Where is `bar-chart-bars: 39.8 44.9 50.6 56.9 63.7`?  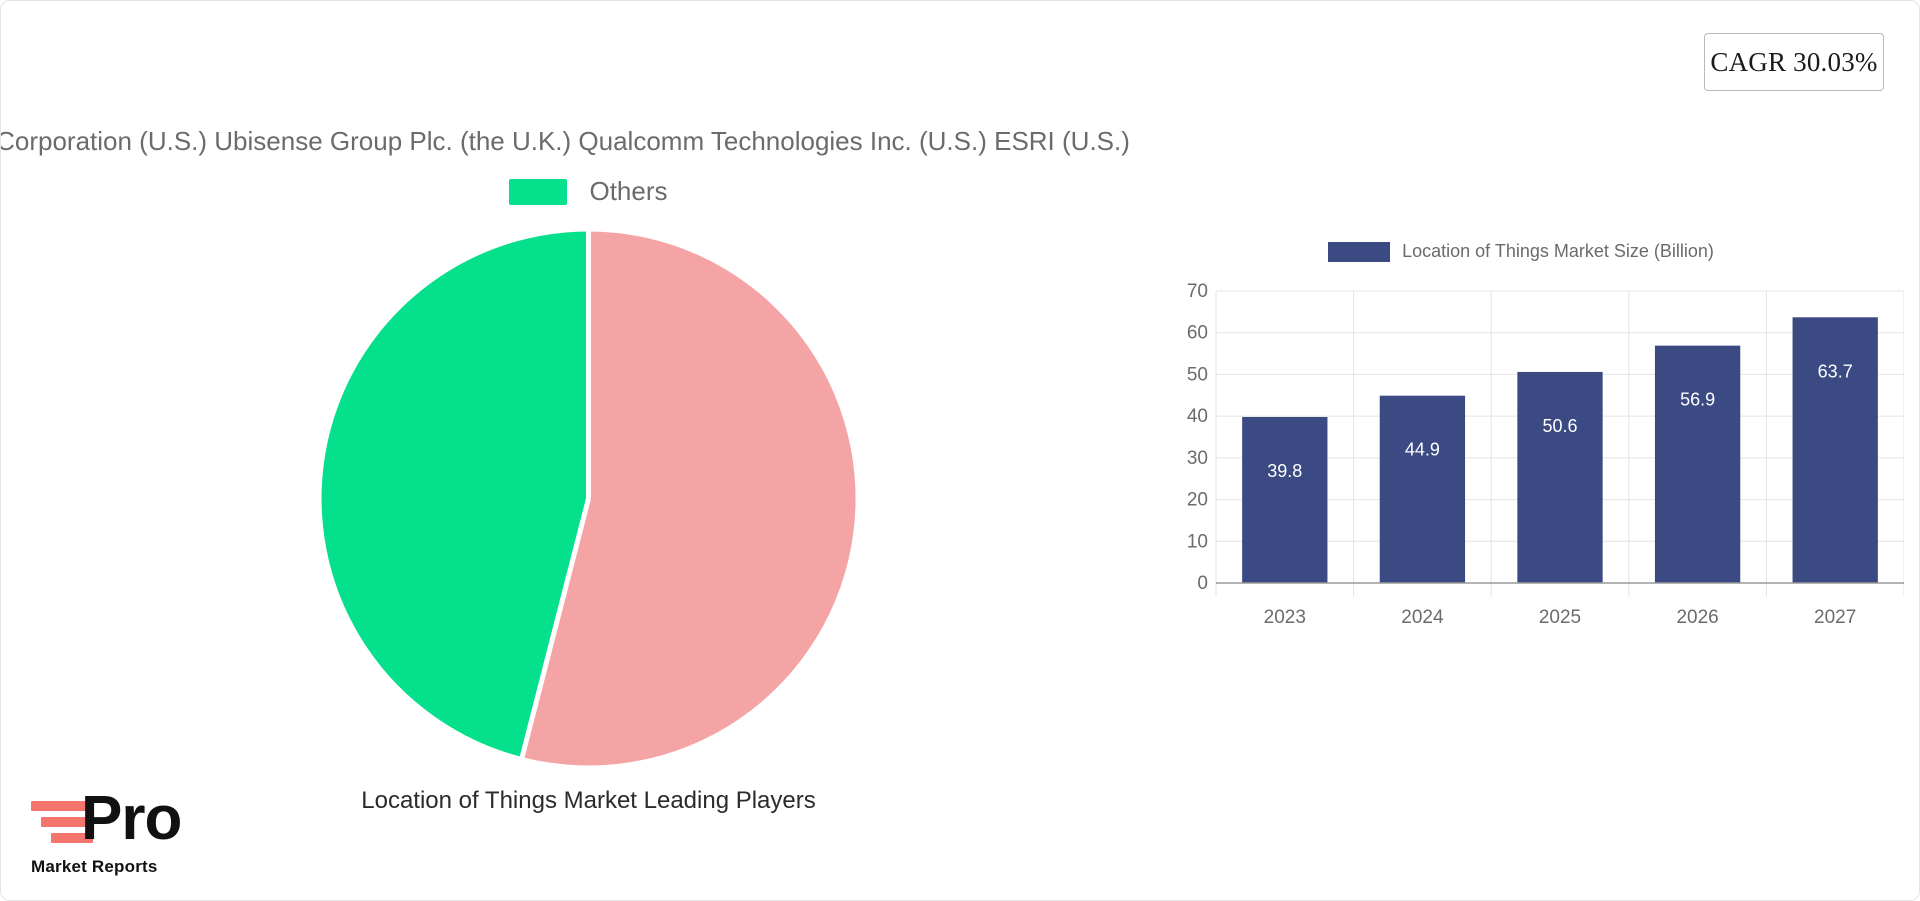
bar-chart-bars: 39.8 44.9 50.6 56.9 63.7 is located at coordinates (1560, 450).